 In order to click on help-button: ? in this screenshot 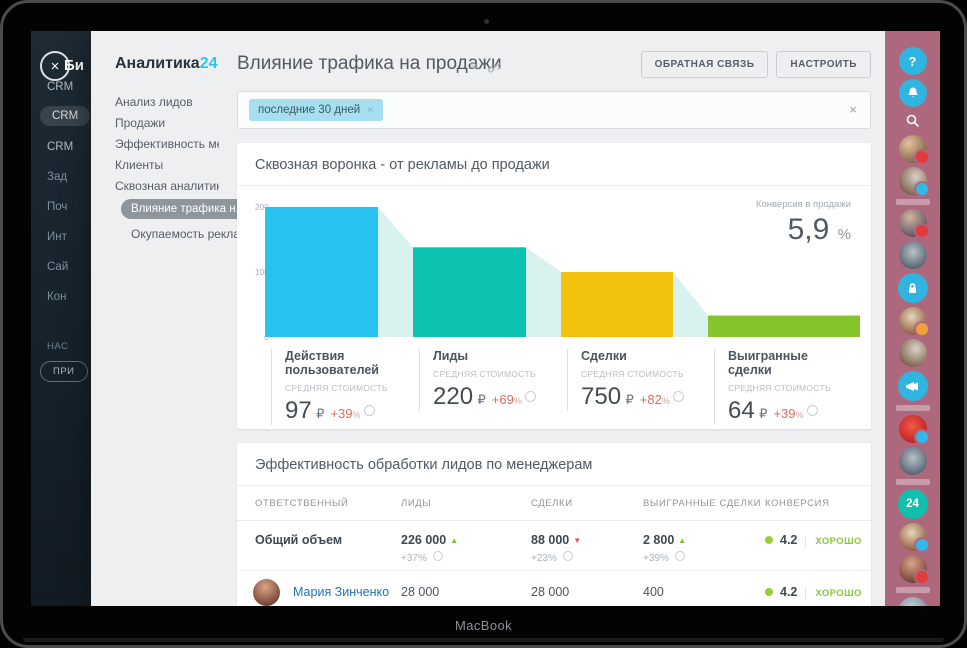, I will do `click(912, 61)`.